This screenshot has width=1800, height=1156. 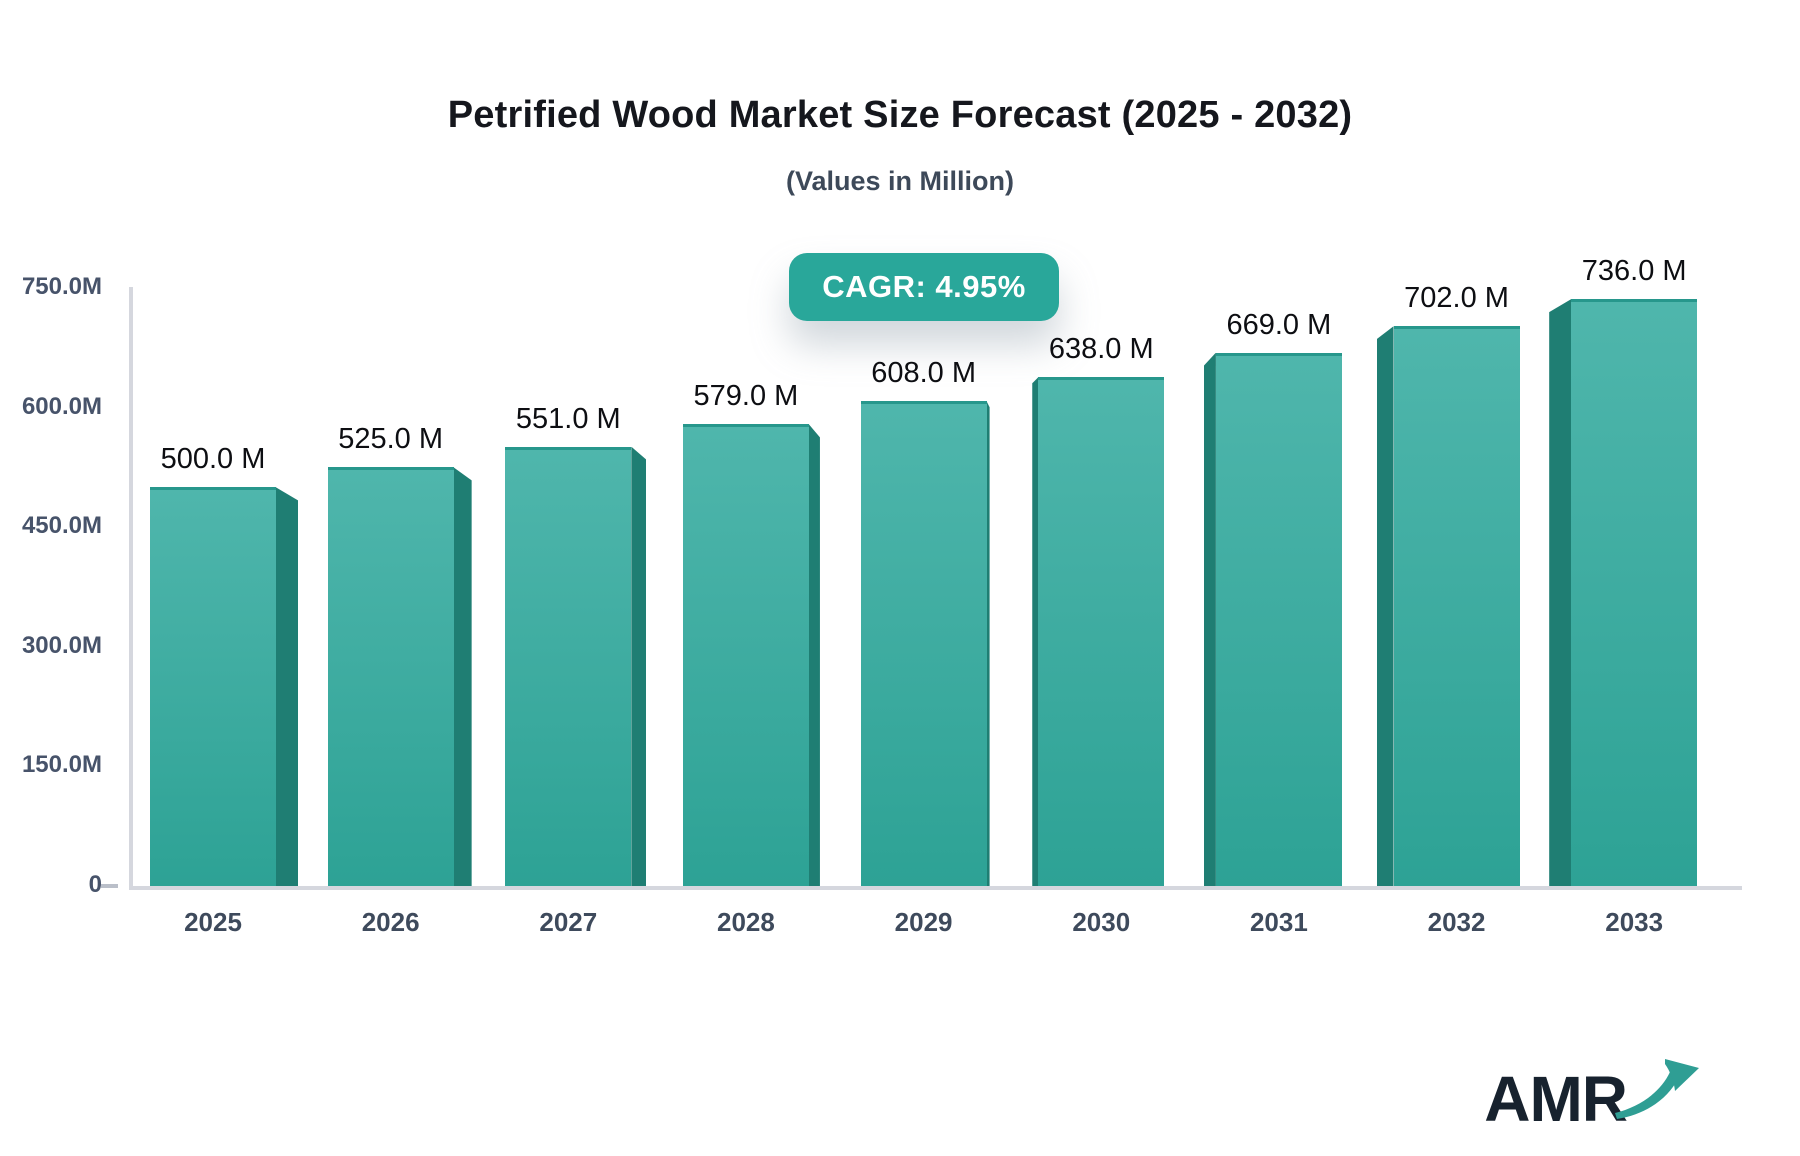 What do you see at coordinates (390, 922) in the screenshot?
I see `x-axis-label: 2026` at bounding box center [390, 922].